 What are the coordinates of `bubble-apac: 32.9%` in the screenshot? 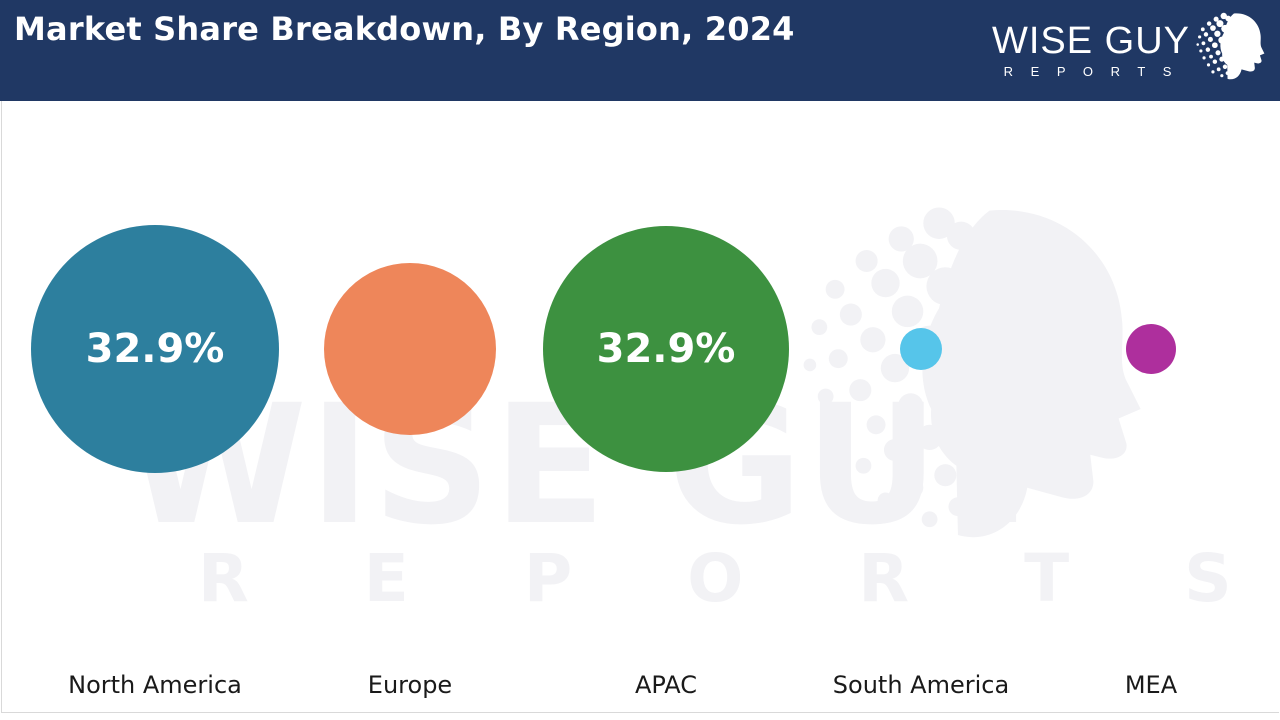 It's located at (666, 349).